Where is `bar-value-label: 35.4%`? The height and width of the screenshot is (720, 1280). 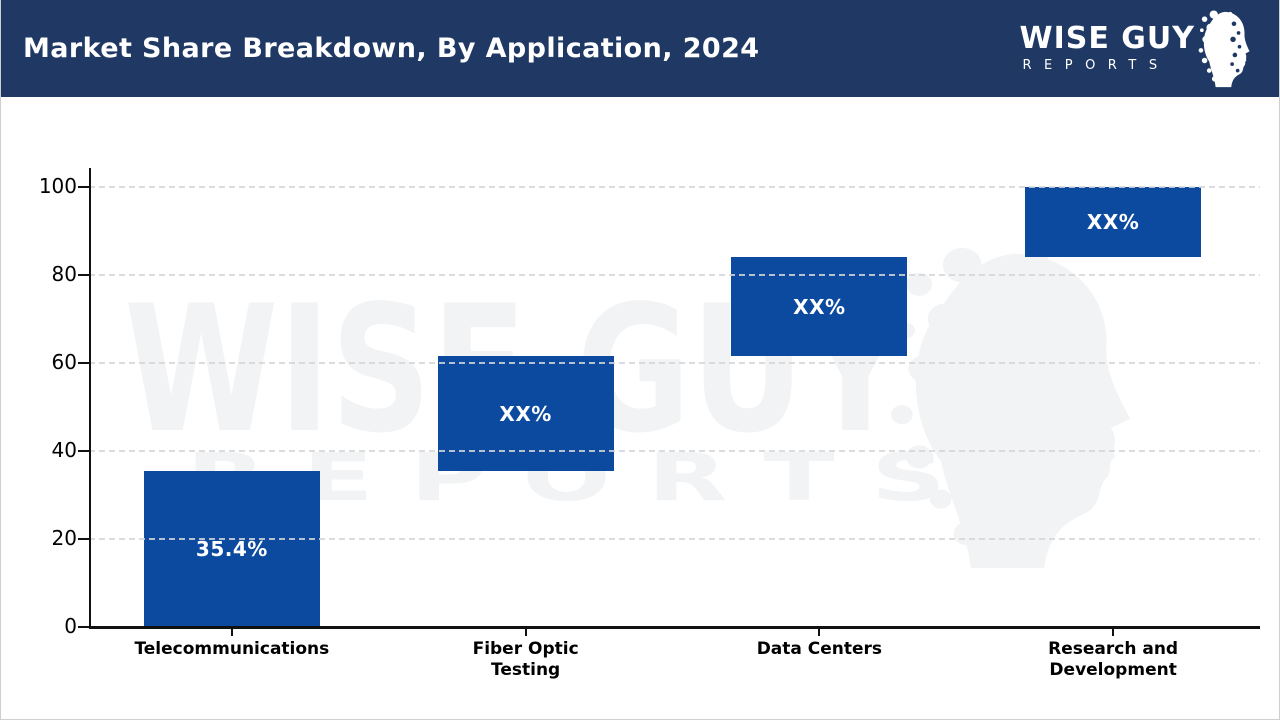 bar-value-label: 35.4% is located at coordinates (231, 549).